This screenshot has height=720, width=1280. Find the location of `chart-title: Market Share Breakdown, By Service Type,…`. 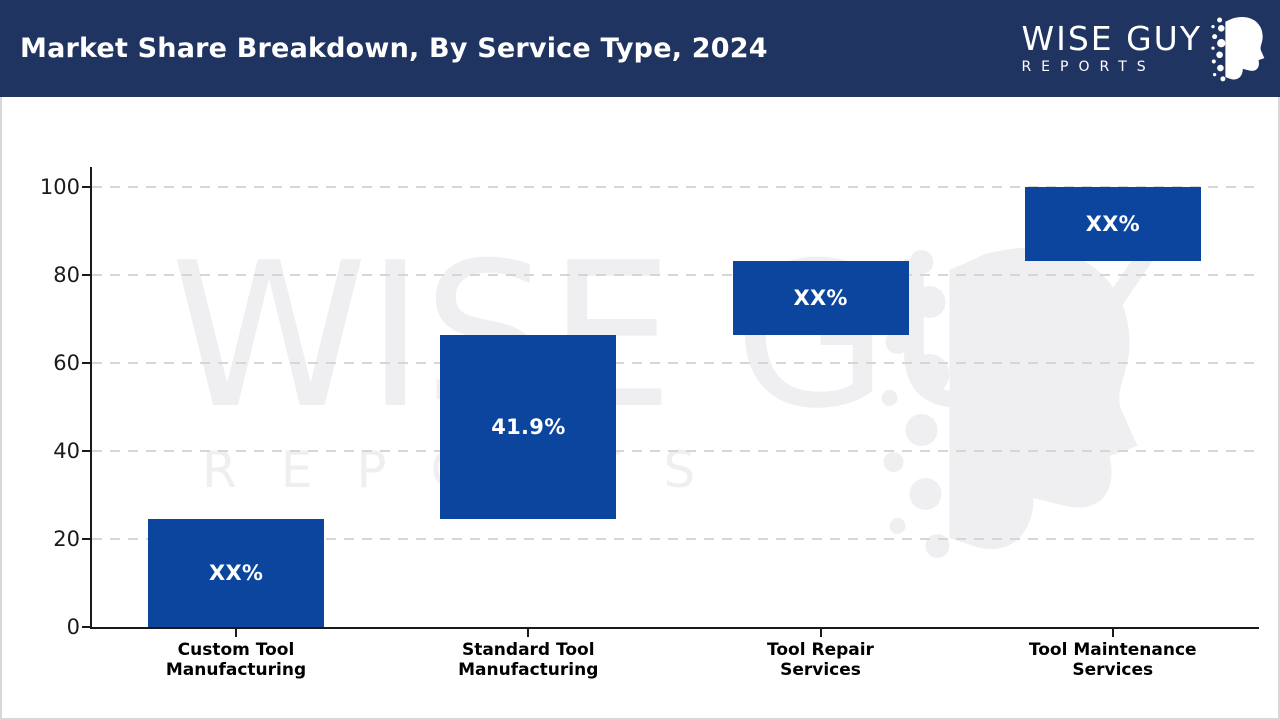

chart-title: Market Share Breakdown, By Service Type,… is located at coordinates (394, 48).